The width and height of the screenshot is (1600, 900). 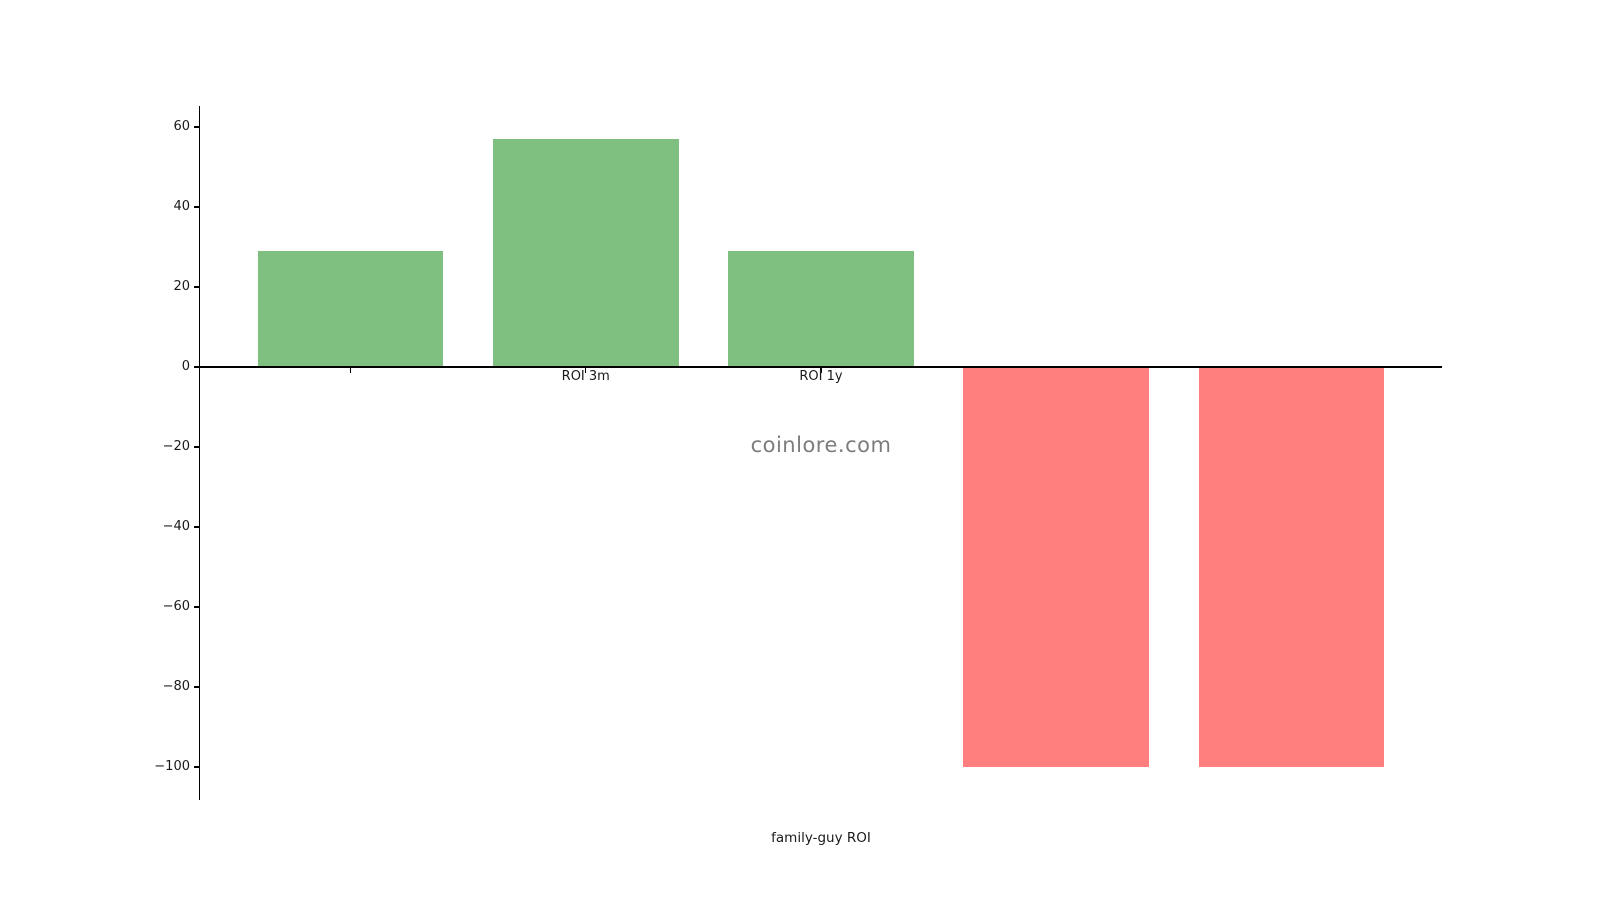 What do you see at coordinates (185, 366) in the screenshot?
I see `y-tick-label: 0` at bounding box center [185, 366].